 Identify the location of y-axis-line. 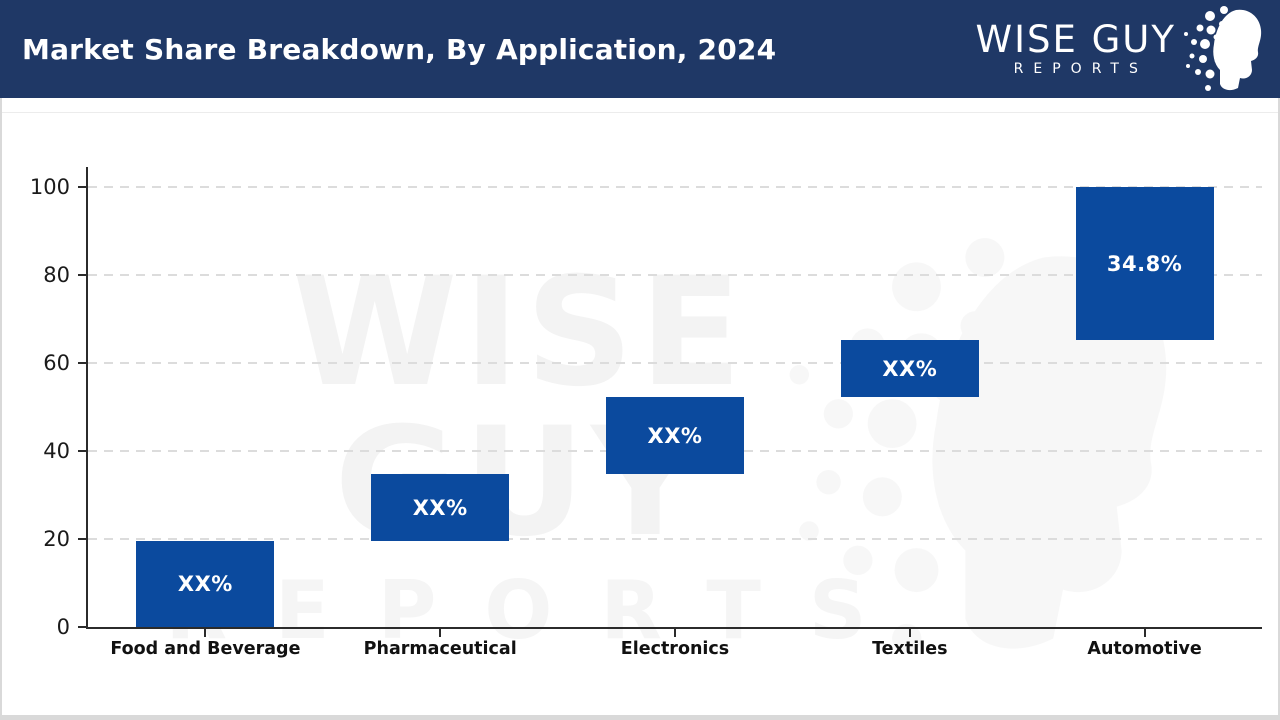
(87, 397).